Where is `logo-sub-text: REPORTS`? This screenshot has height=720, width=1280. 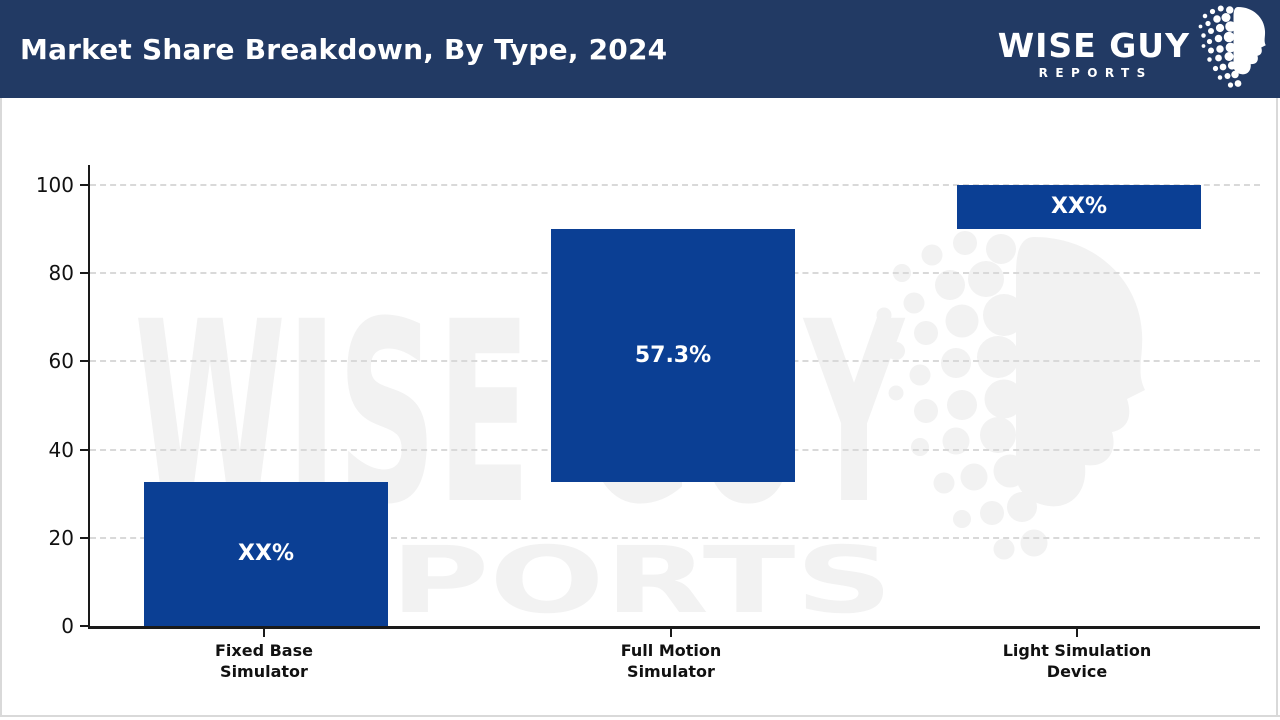
logo-sub-text: REPORTS is located at coordinates (1095, 72).